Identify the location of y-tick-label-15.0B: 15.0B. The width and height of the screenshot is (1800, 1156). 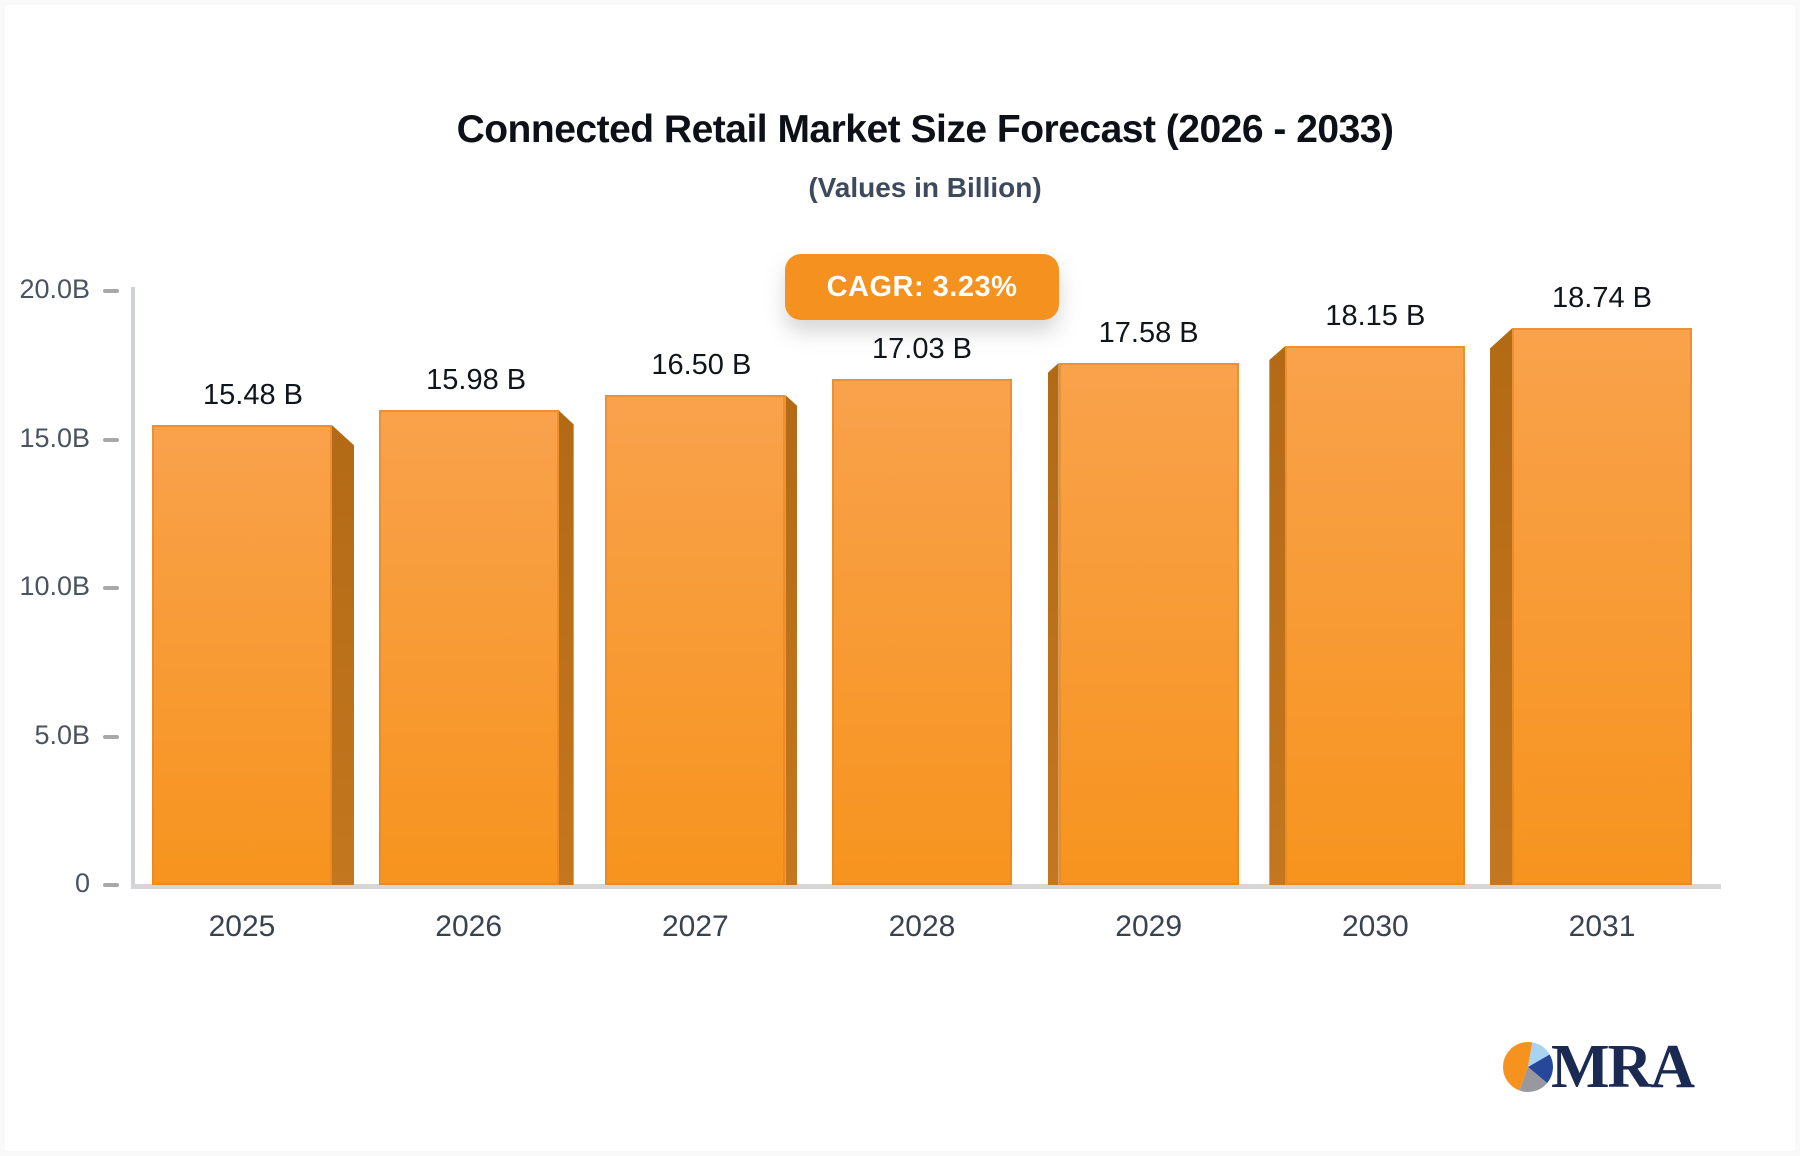
(54, 437).